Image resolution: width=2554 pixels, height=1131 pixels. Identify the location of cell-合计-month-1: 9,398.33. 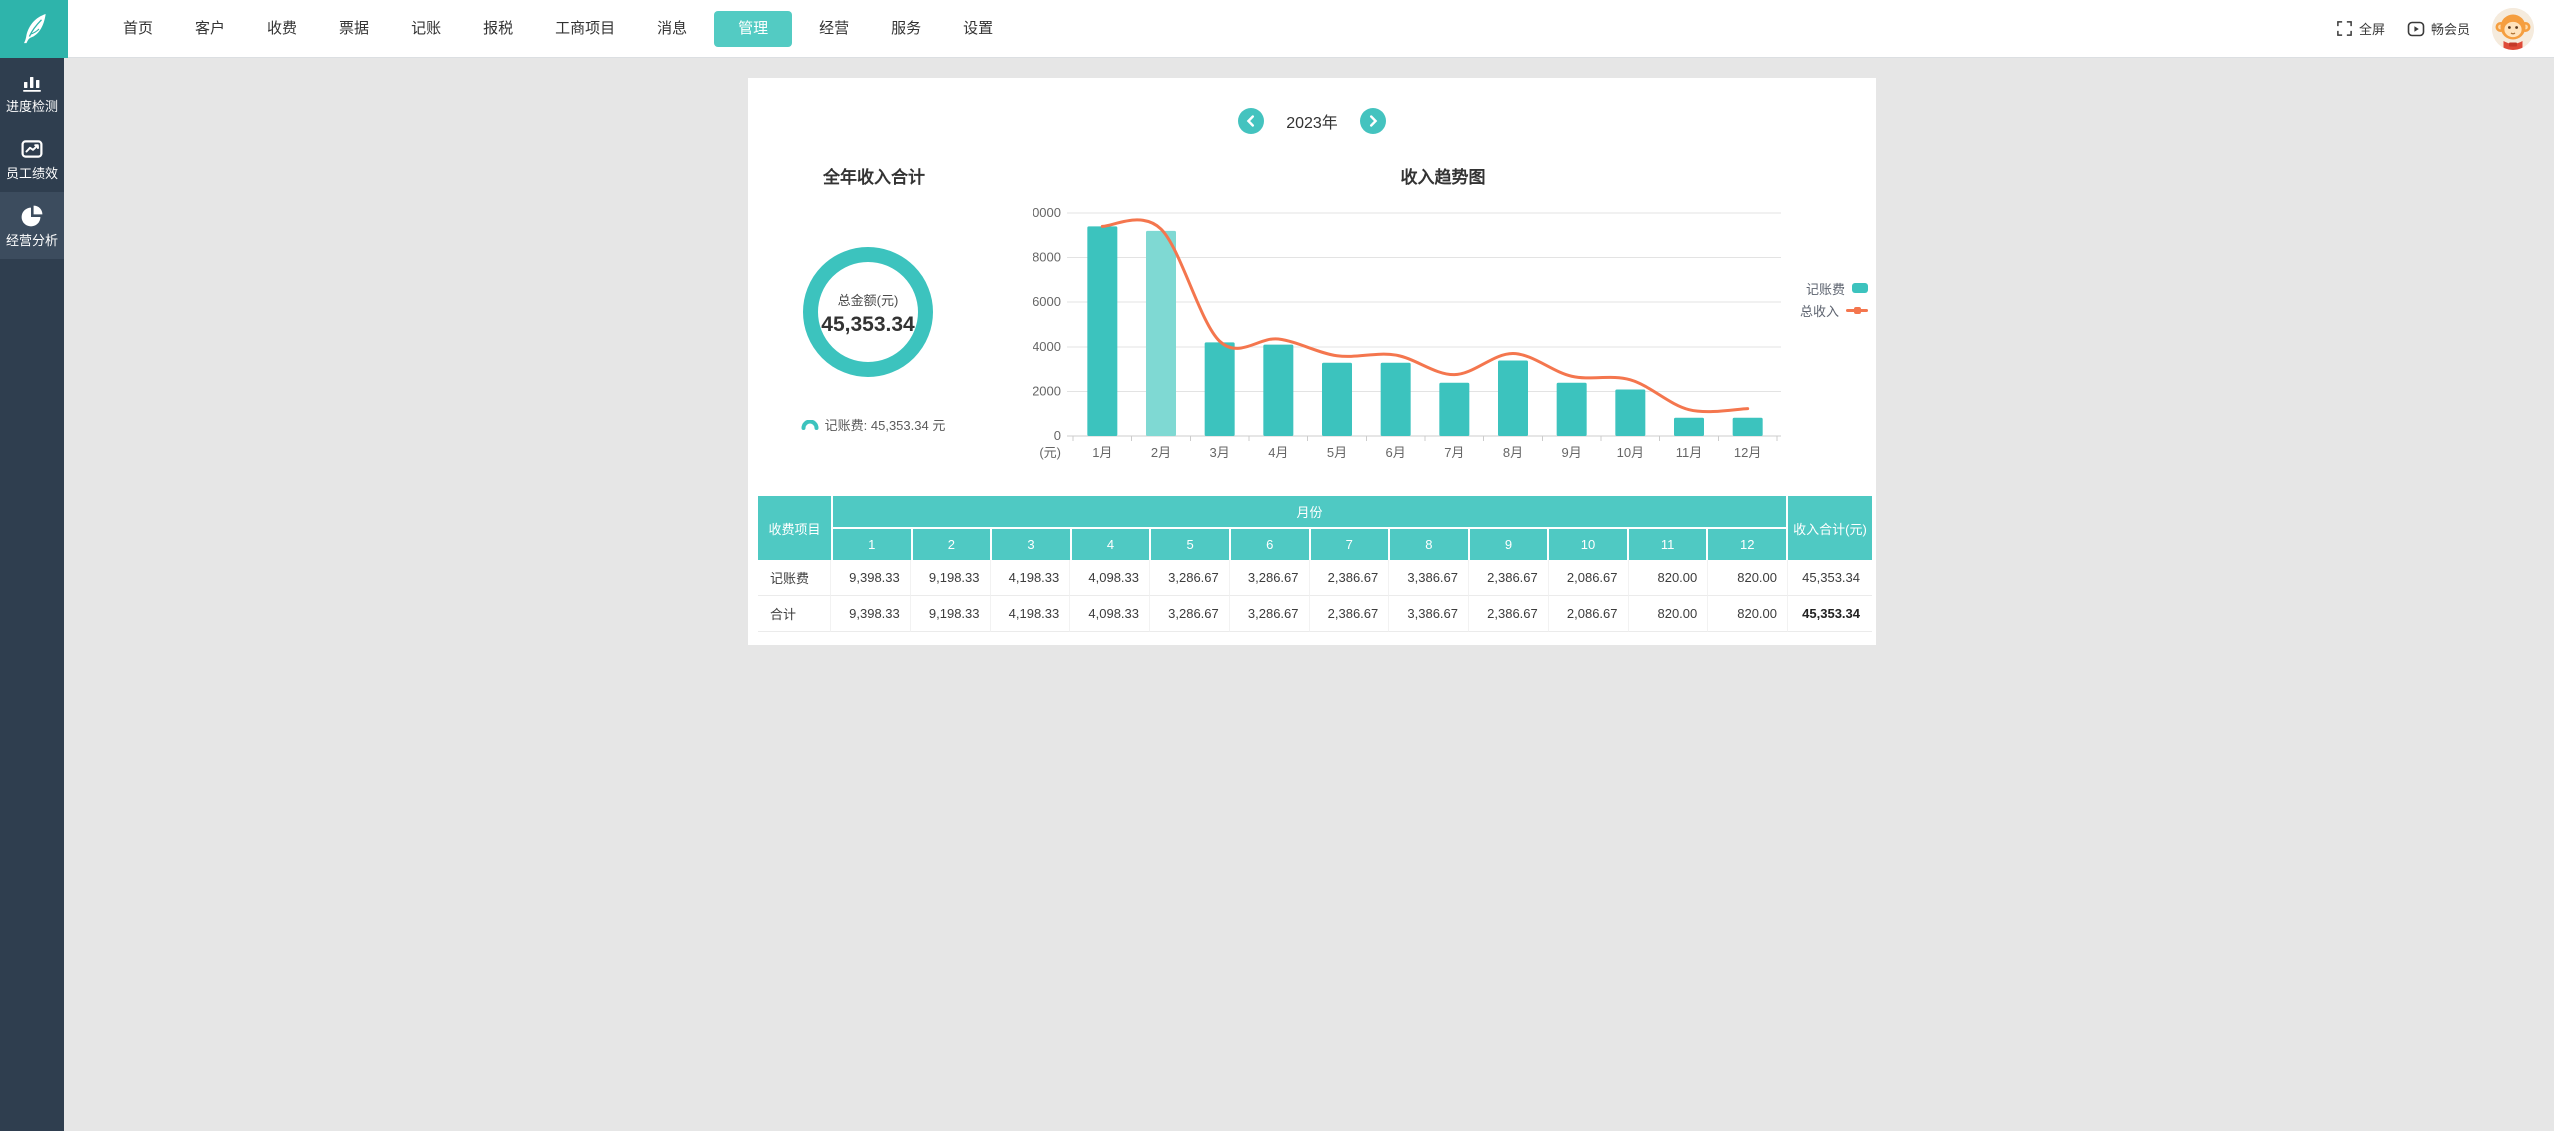
(871, 614).